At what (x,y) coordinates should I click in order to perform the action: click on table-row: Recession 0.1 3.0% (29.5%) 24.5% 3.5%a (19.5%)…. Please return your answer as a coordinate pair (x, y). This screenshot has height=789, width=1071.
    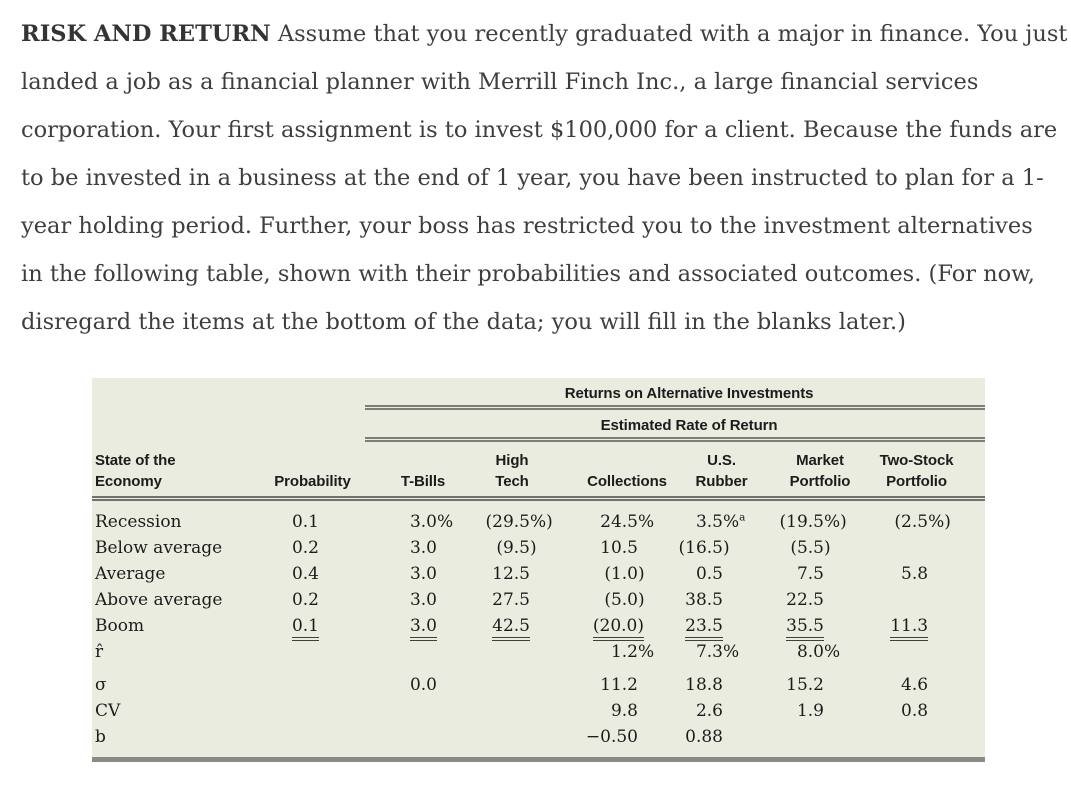
    Looking at the image, I should click on (538, 516).